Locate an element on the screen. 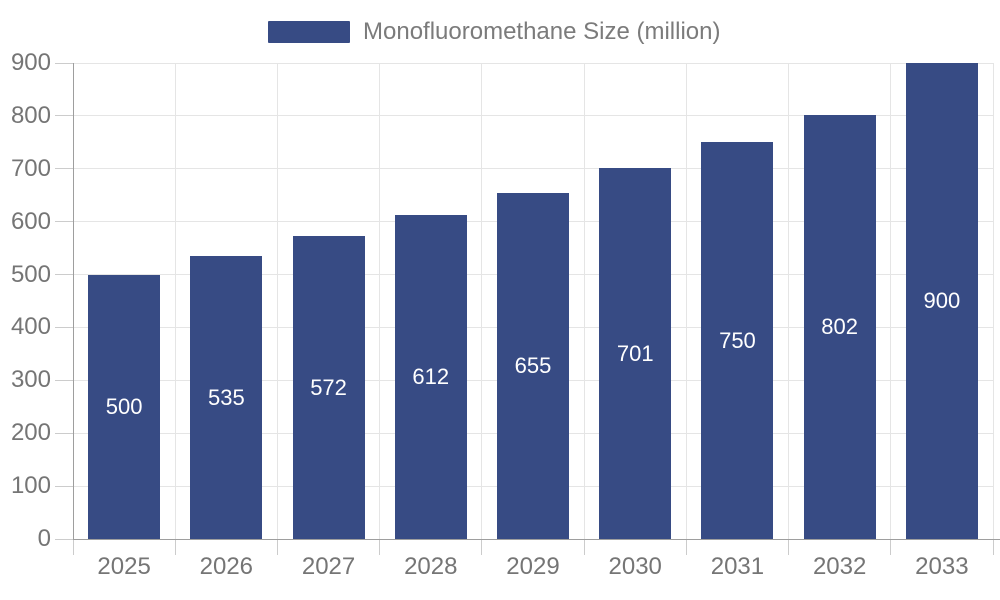  bar-value-label: 500 is located at coordinates (124, 406).